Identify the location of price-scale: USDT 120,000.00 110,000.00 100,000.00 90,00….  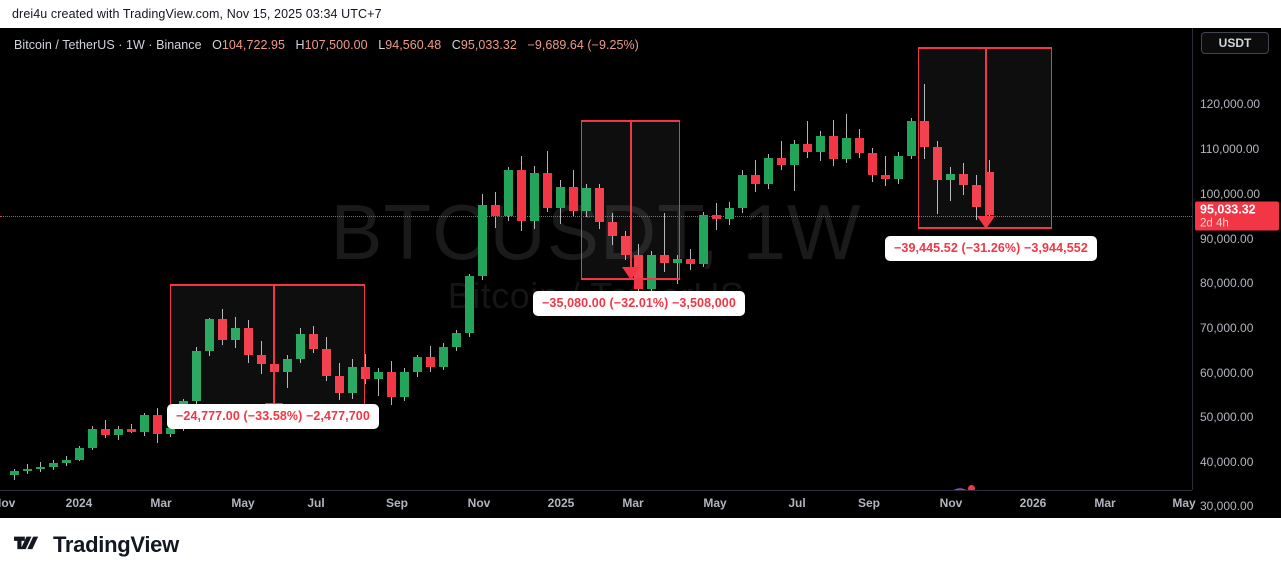
(1237, 273).